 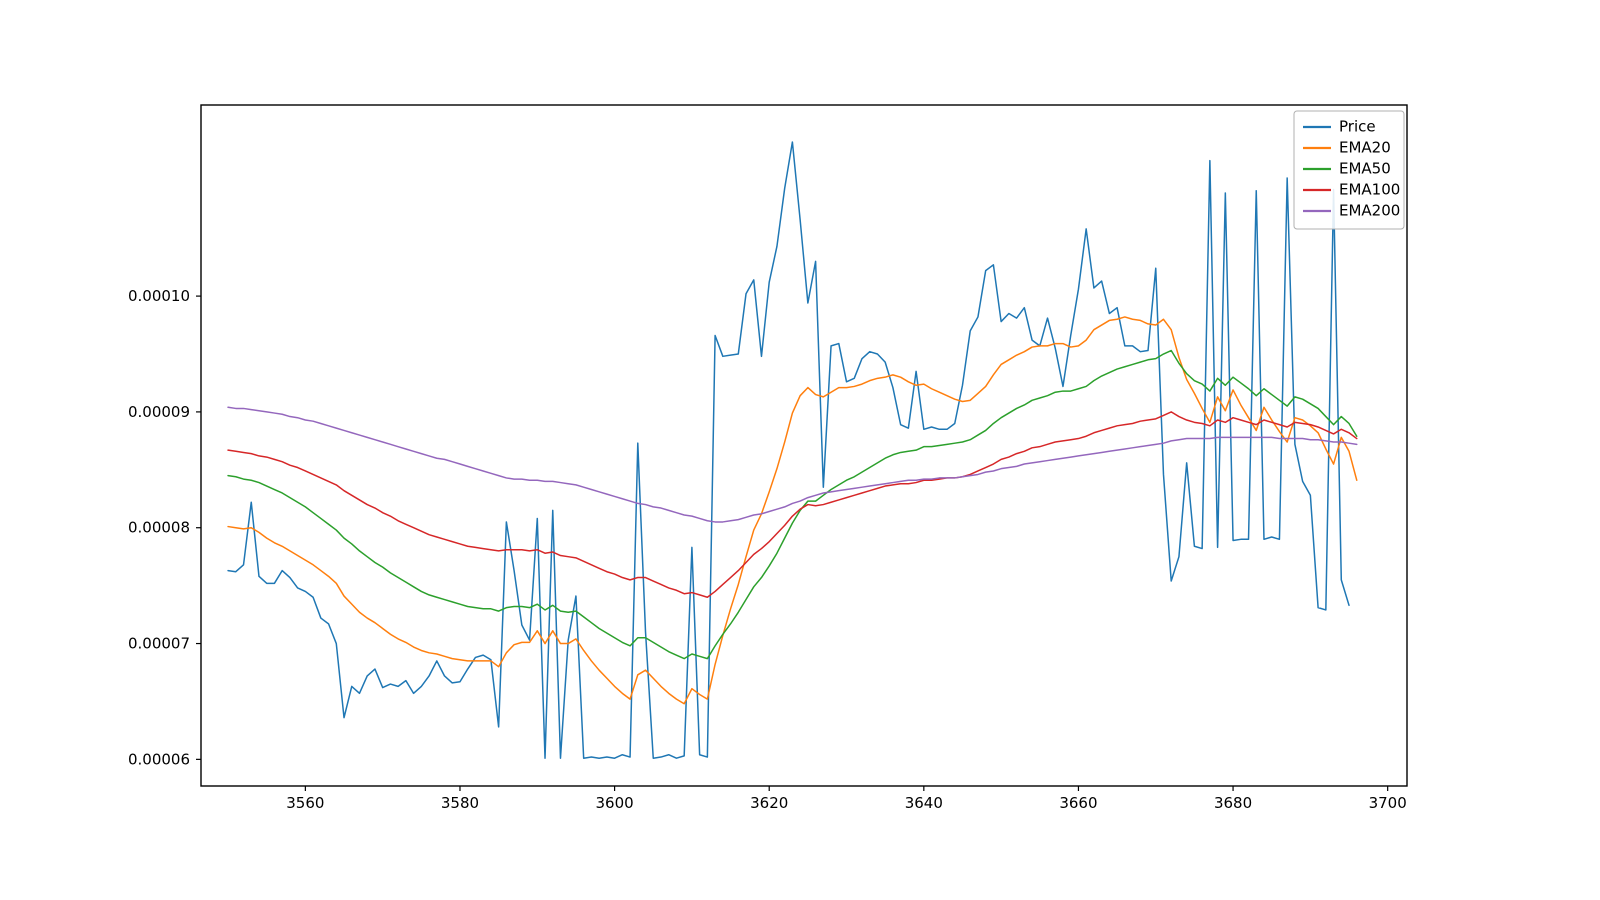 I want to click on y-tick-label: 0.00006, so click(x=159, y=759).